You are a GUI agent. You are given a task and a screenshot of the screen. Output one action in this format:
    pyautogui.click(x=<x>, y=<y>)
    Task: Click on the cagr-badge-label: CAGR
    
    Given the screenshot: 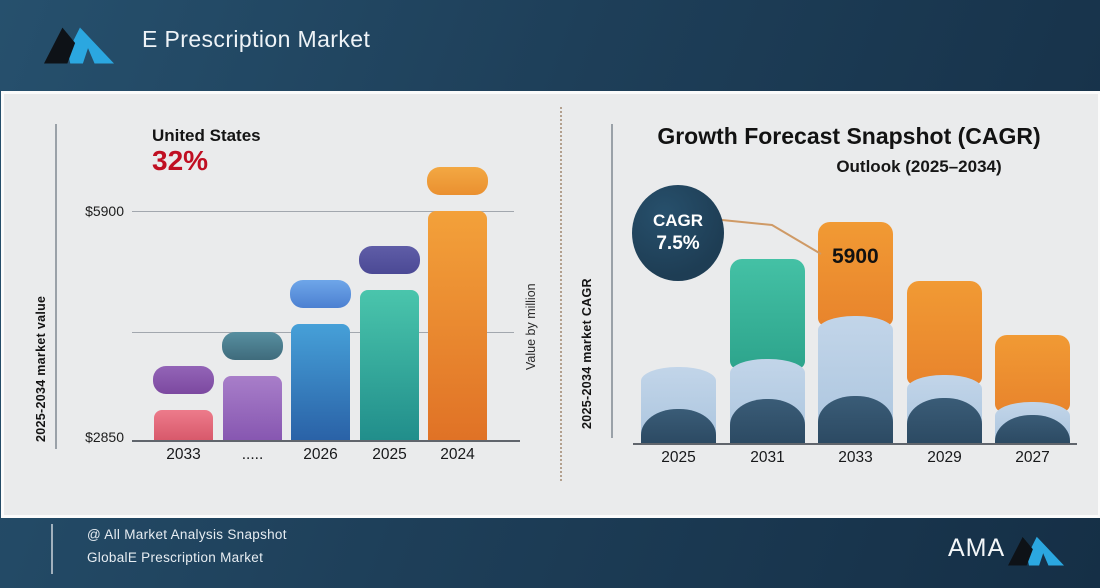 What is the action you would take?
    pyautogui.click(x=678, y=220)
    